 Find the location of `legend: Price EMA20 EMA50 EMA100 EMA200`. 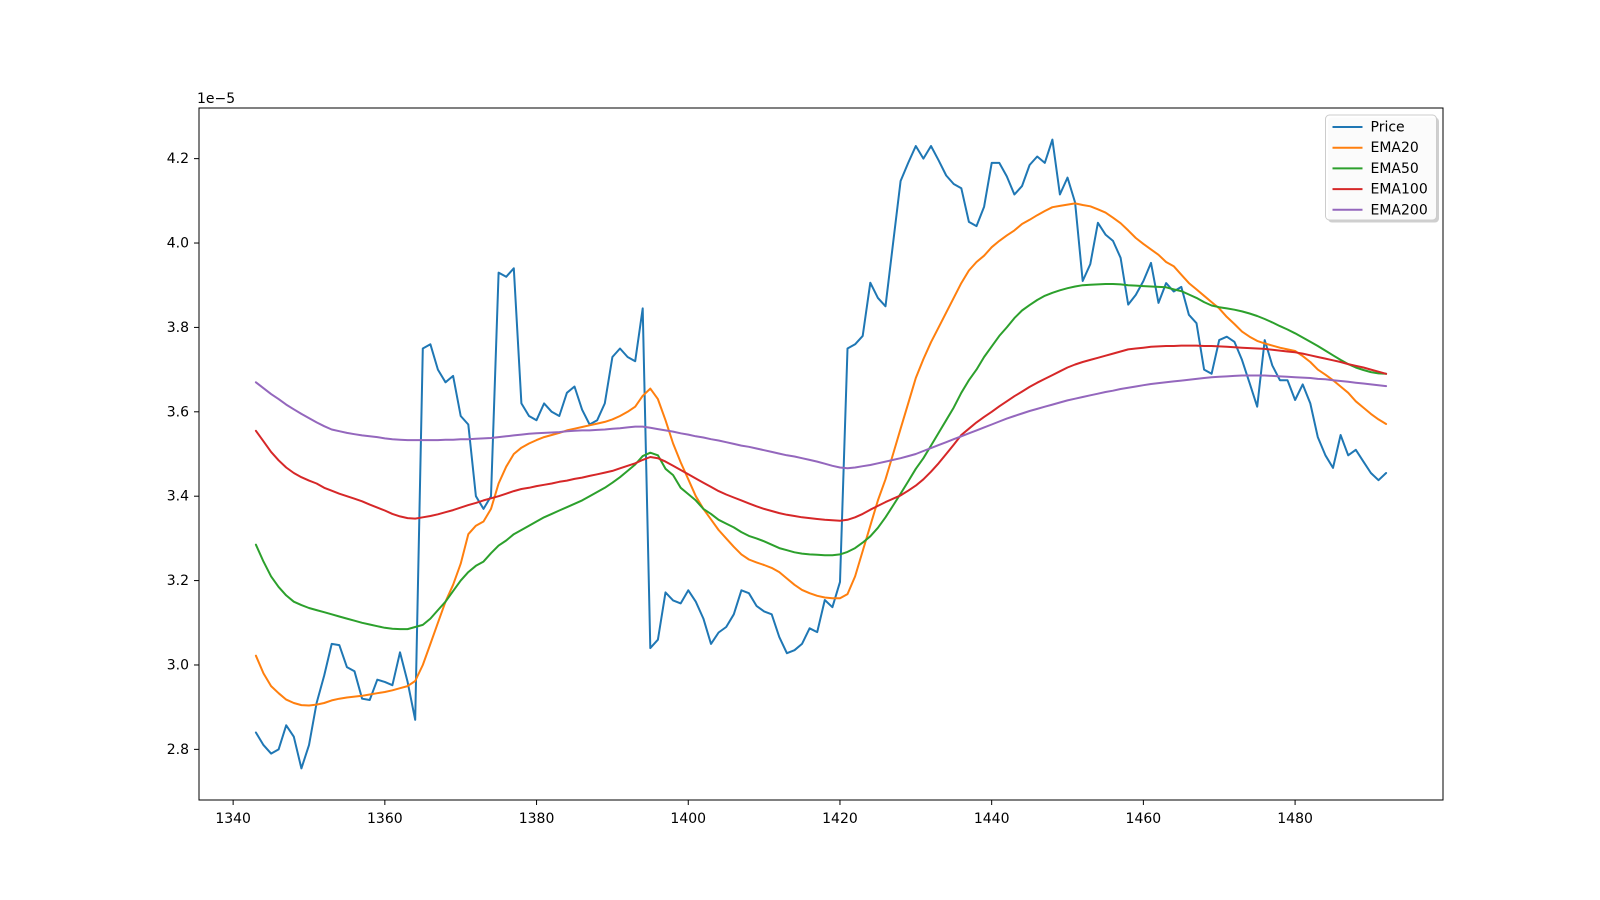

legend: Price EMA20 EMA50 EMA100 EMA200 is located at coordinates (1382, 168).